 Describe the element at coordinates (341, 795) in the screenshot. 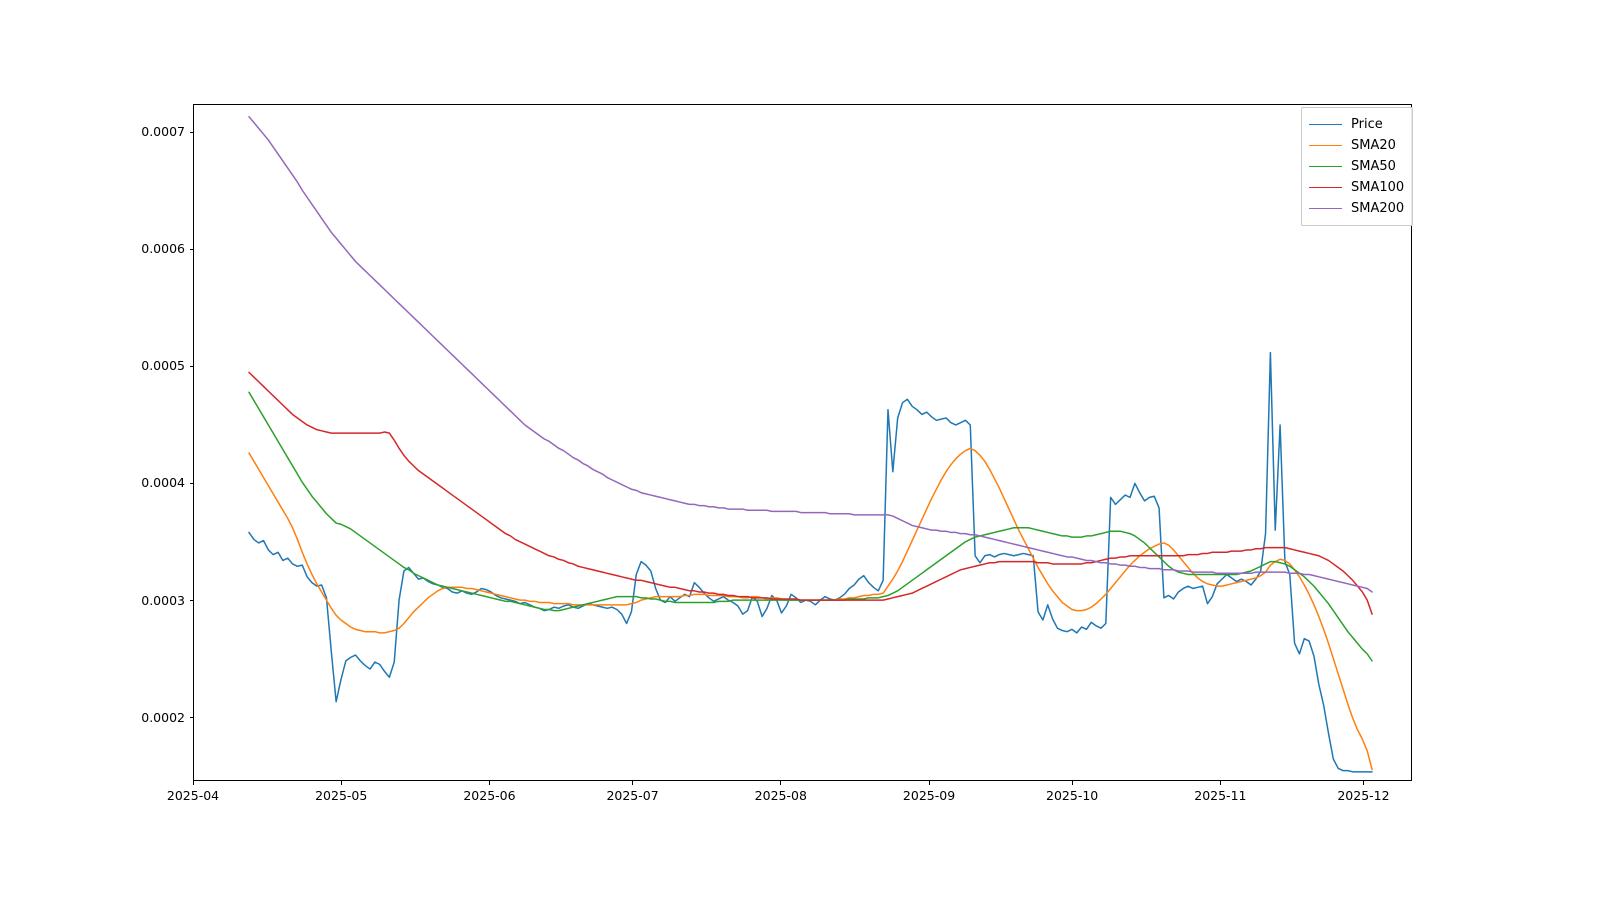

I see `x-tick-label: 2025-05` at that location.